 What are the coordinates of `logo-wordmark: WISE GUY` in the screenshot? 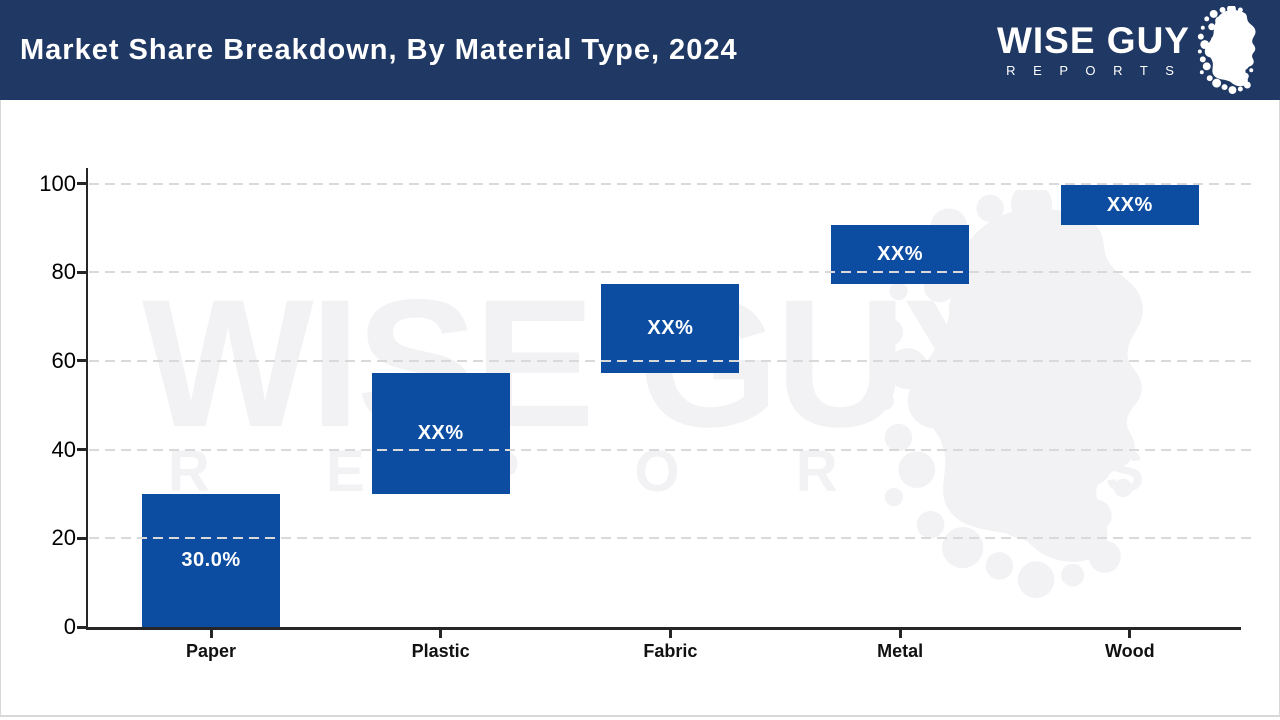 It's located at (1093, 40).